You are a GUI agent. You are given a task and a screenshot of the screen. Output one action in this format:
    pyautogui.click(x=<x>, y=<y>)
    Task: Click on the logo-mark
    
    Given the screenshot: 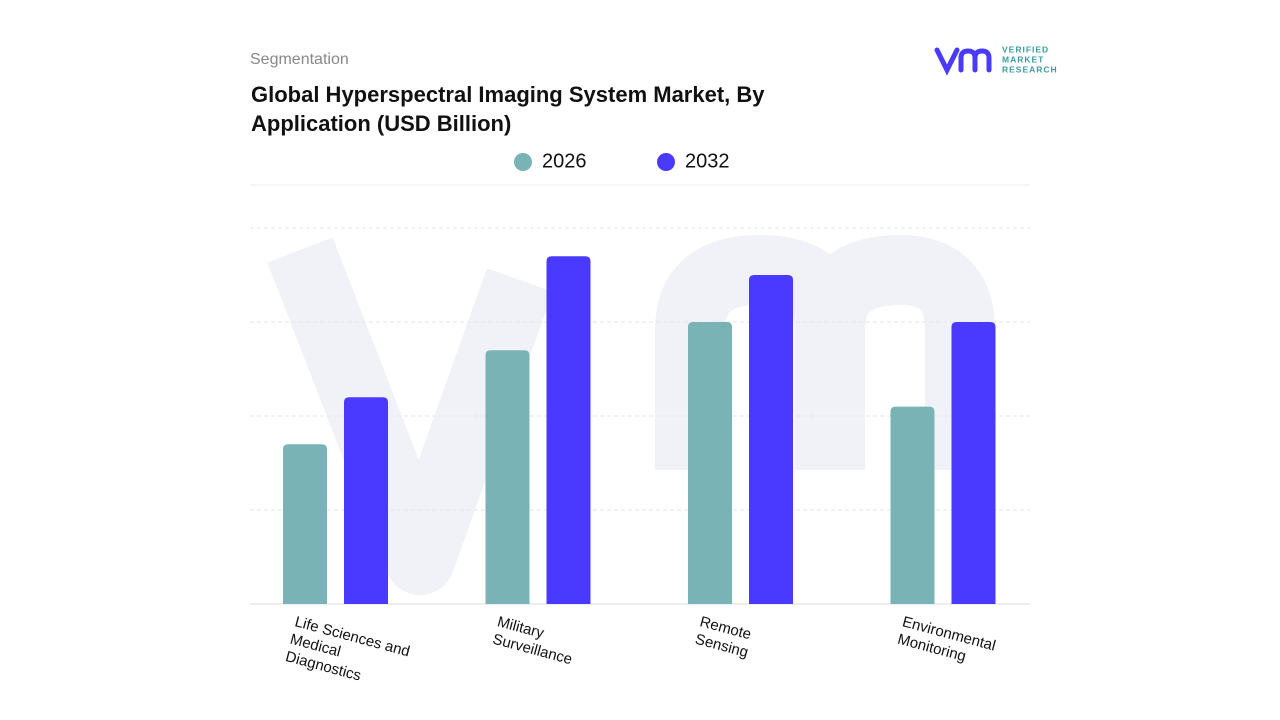 What is the action you would take?
    pyautogui.click(x=963, y=61)
    